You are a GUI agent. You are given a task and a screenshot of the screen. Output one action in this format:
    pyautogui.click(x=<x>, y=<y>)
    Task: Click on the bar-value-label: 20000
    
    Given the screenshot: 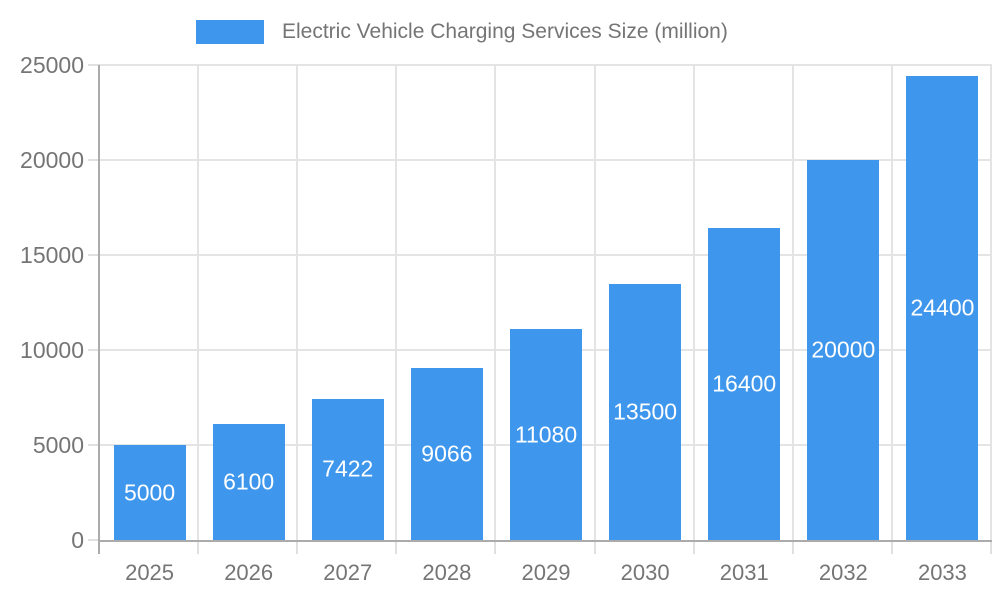 What is the action you would take?
    pyautogui.click(x=843, y=349)
    